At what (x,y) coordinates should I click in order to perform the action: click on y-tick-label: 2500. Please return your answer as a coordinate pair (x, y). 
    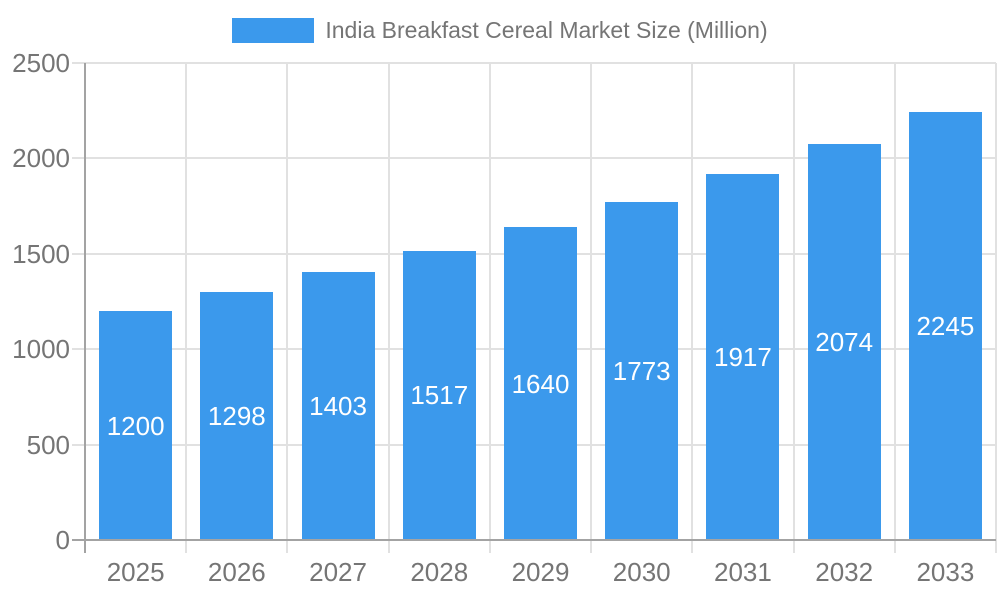
    Looking at the image, I should click on (41, 63).